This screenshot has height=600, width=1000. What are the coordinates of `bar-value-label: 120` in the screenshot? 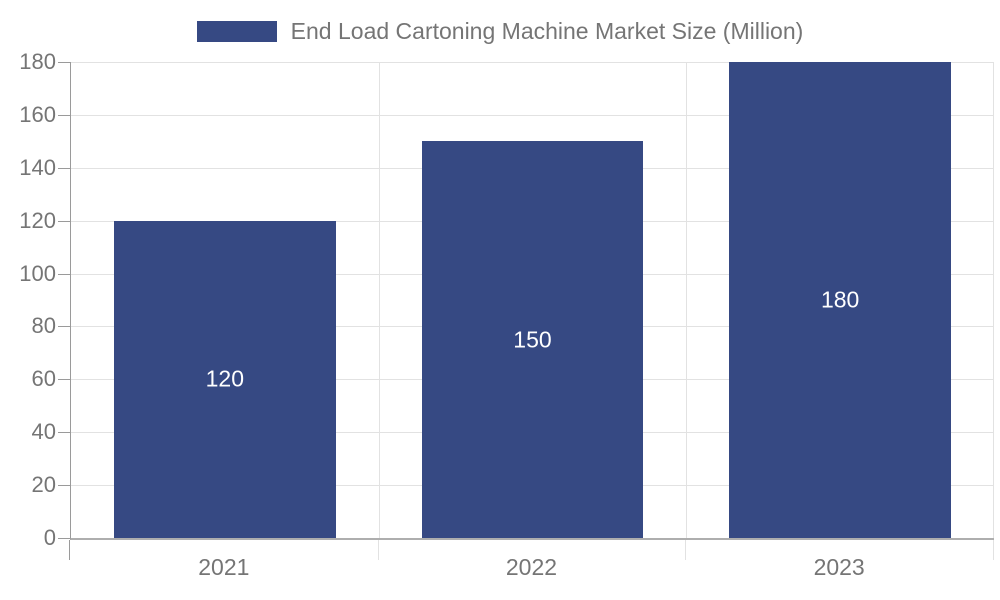 It's located at (224, 378).